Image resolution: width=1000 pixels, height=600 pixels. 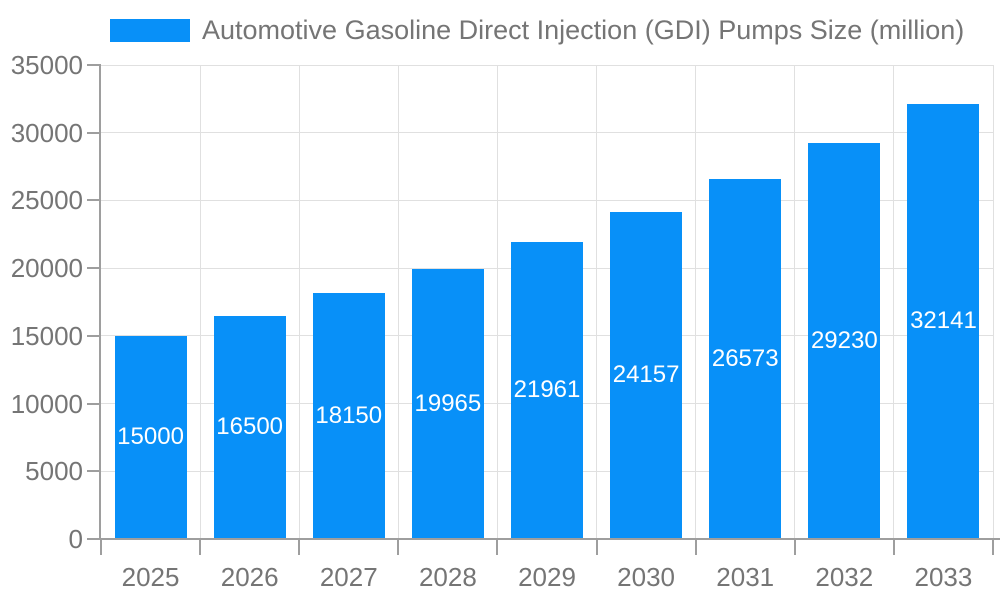 What do you see at coordinates (447, 577) in the screenshot?
I see `x-axis-tick-label: 2028` at bounding box center [447, 577].